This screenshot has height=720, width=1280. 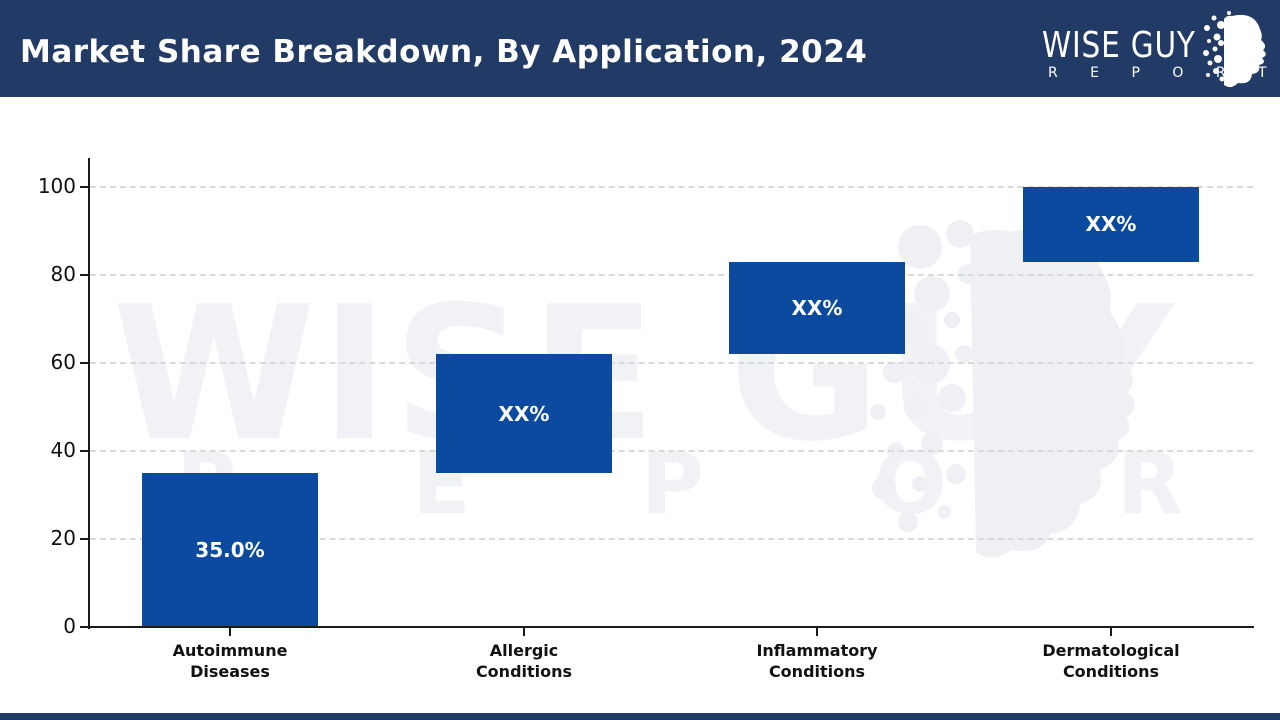 I want to click on bar-segment-4: XX%, so click(x=1111, y=224).